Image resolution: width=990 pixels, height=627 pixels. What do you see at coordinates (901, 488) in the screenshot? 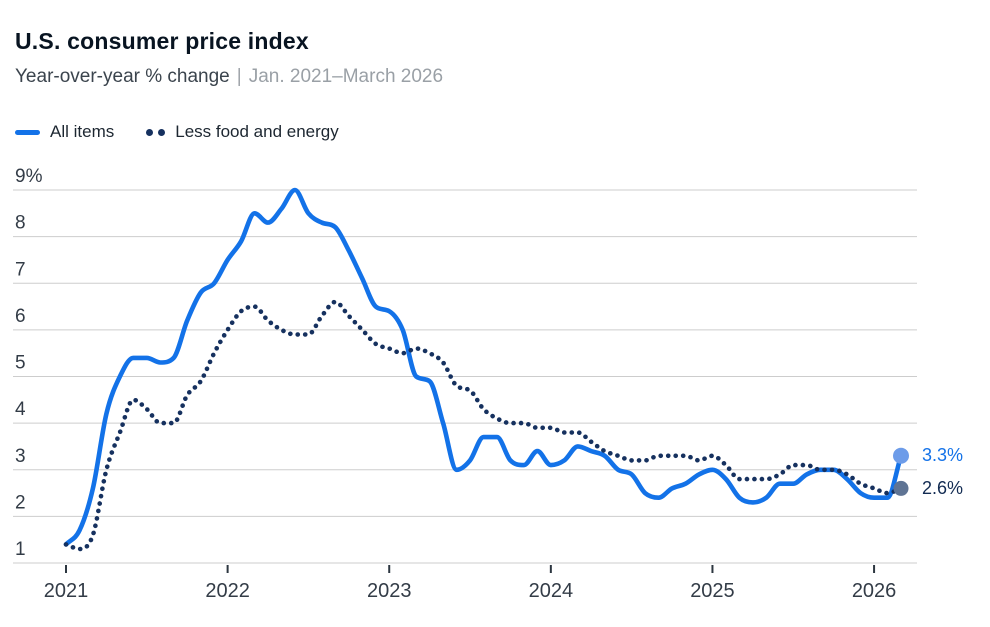
I see `core-end-dot` at bounding box center [901, 488].